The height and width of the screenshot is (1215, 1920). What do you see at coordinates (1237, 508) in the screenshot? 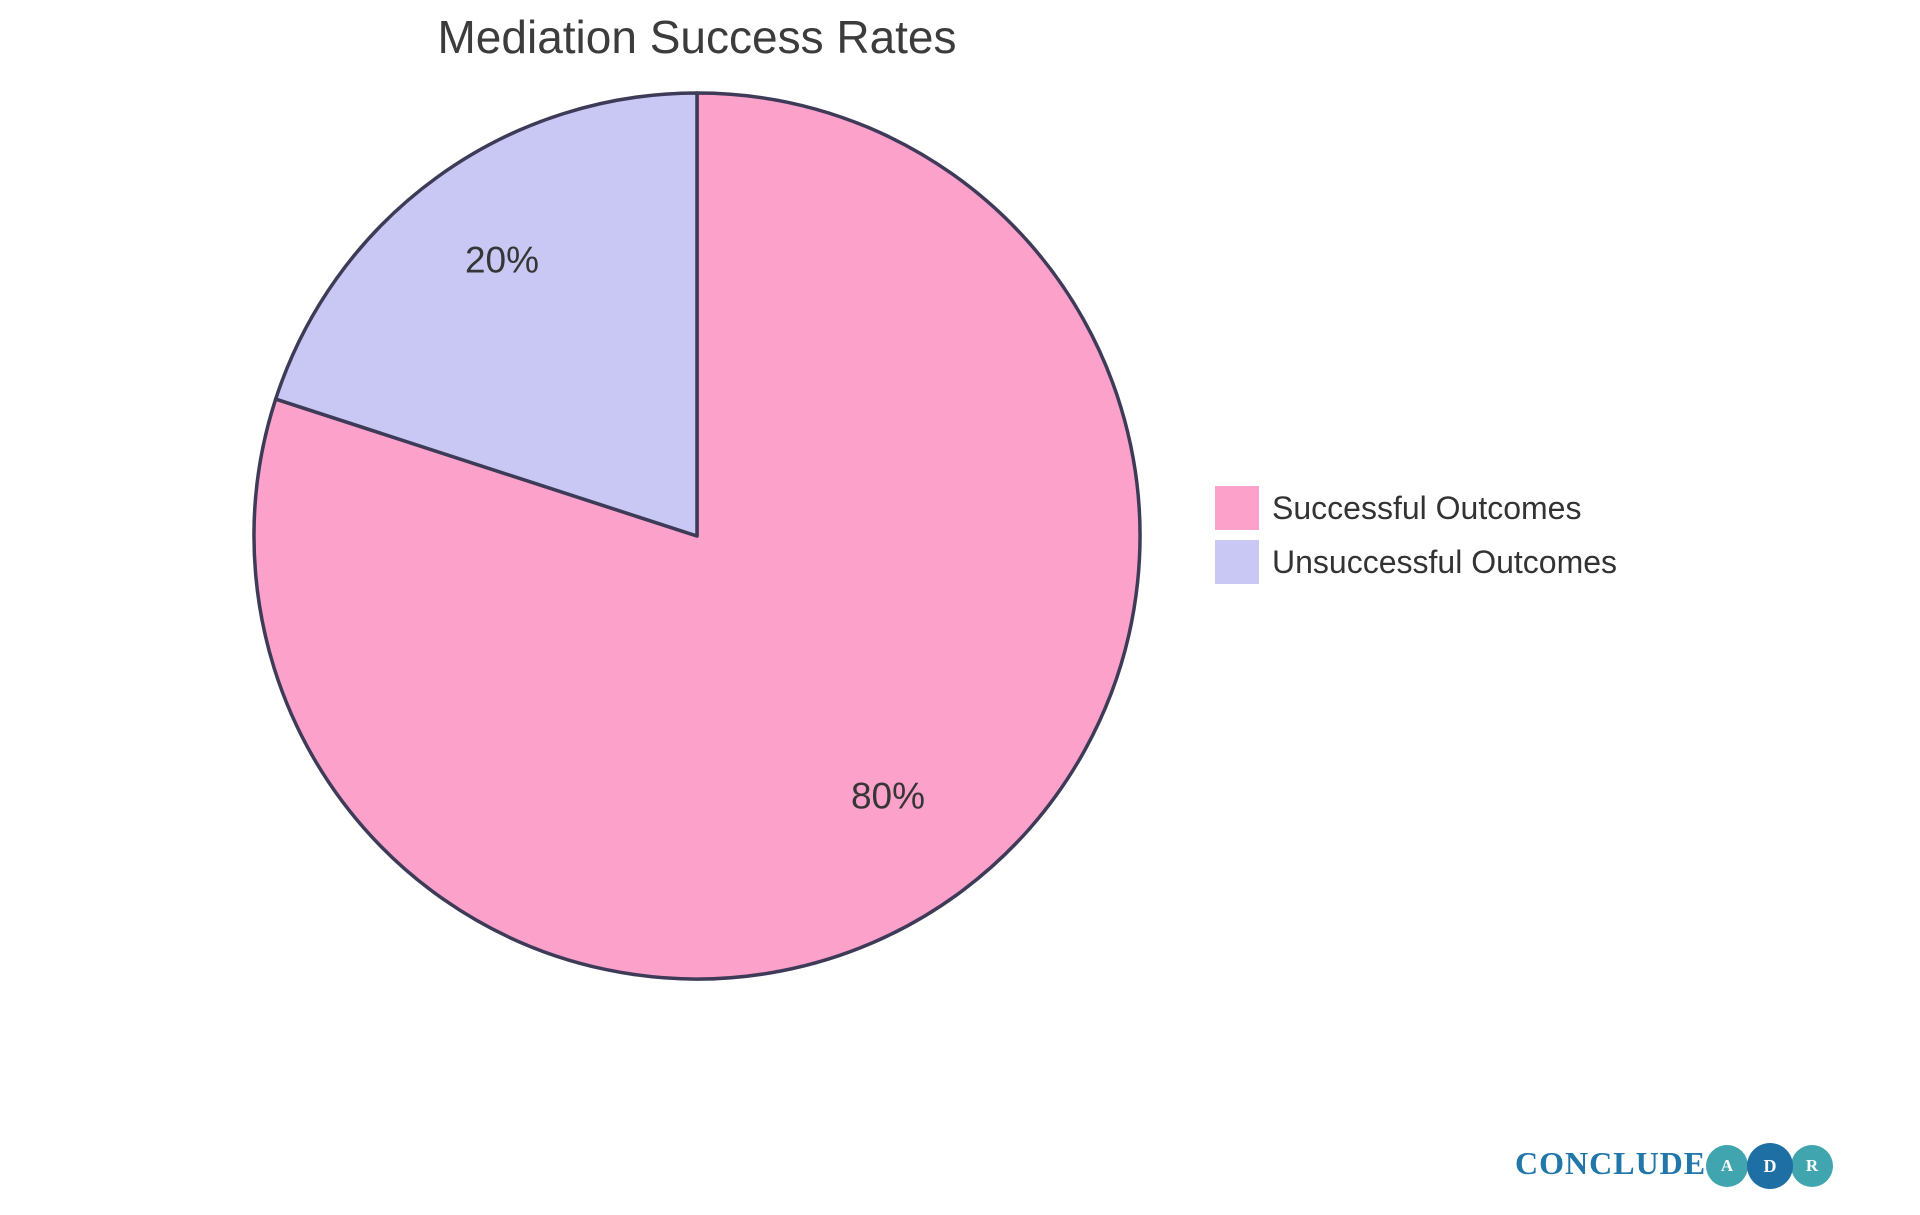
I see `legend-swatch-successful` at bounding box center [1237, 508].